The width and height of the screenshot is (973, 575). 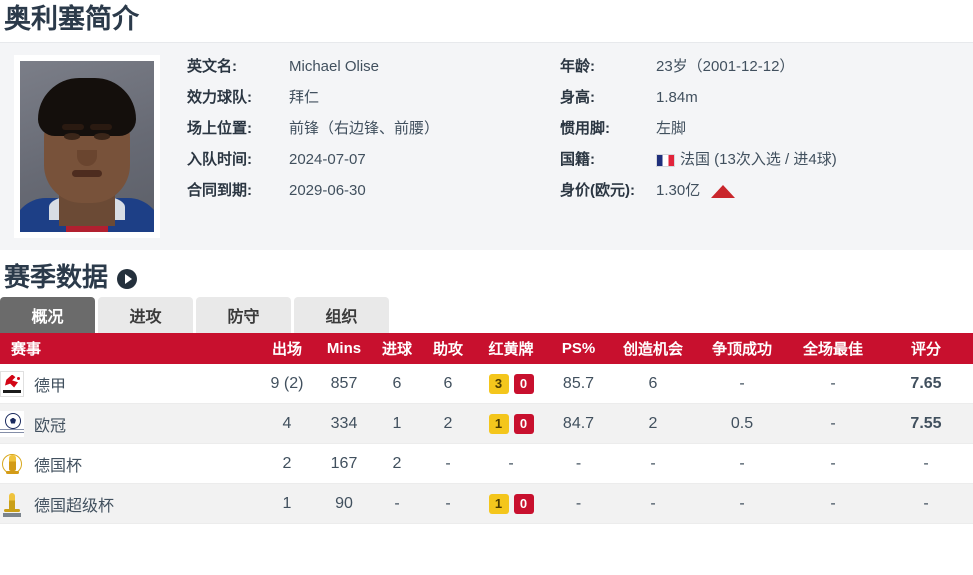 What do you see at coordinates (397, 348) in the screenshot?
I see `col-goals: 进球` at bounding box center [397, 348].